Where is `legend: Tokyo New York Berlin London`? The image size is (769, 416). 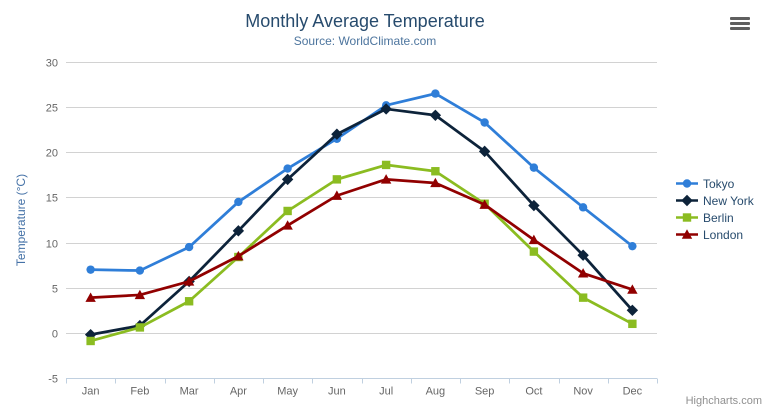
legend: Tokyo New York Berlin London is located at coordinates (715, 209).